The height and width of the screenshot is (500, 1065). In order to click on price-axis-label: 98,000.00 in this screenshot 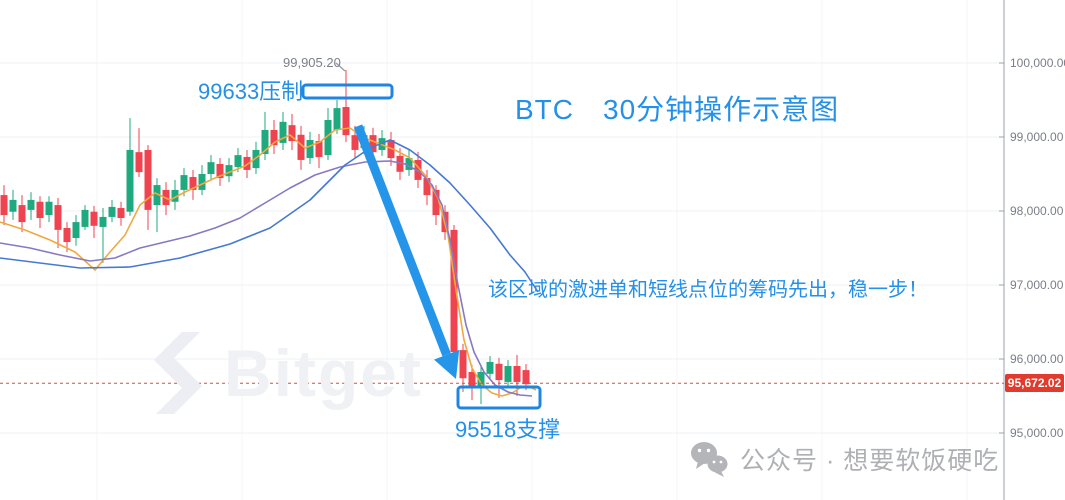, I will do `click(1037, 211)`.